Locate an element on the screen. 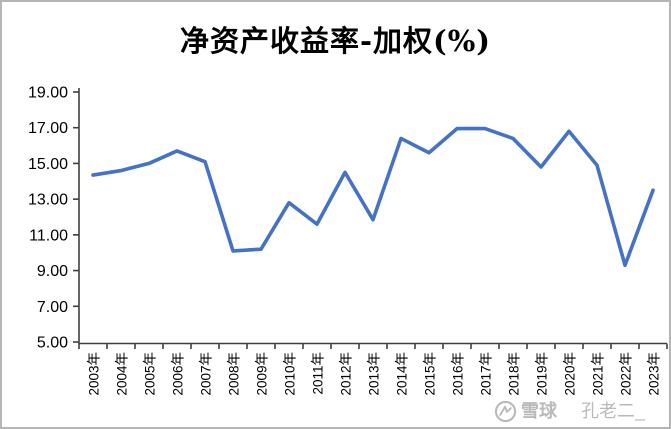 This screenshot has width=671, height=429. y-axis-label: 15.00 is located at coordinates (48, 164).